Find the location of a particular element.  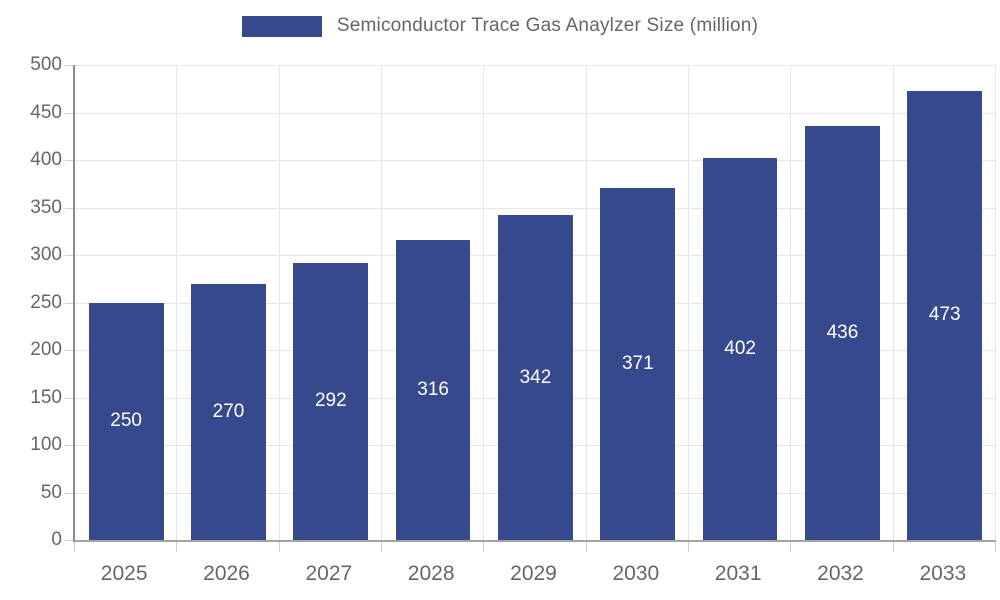

bar-value-label: 270 is located at coordinates (228, 411).